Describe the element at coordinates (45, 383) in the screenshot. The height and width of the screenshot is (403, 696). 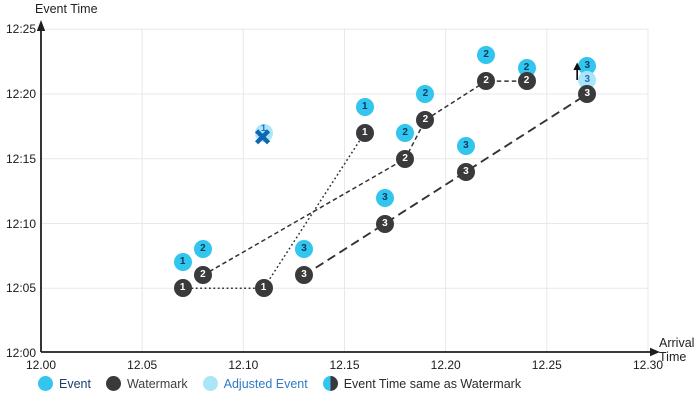
I see `event-legend-icon` at that location.